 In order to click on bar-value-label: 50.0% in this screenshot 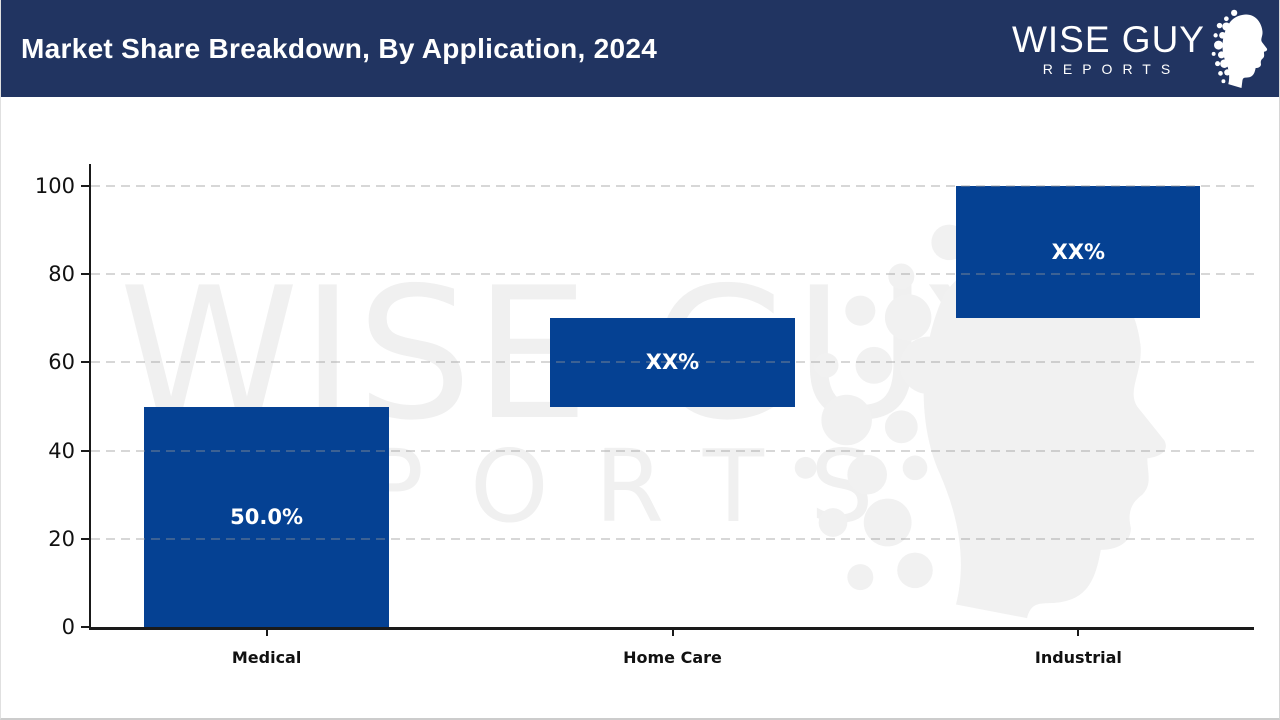, I will do `click(267, 516)`.